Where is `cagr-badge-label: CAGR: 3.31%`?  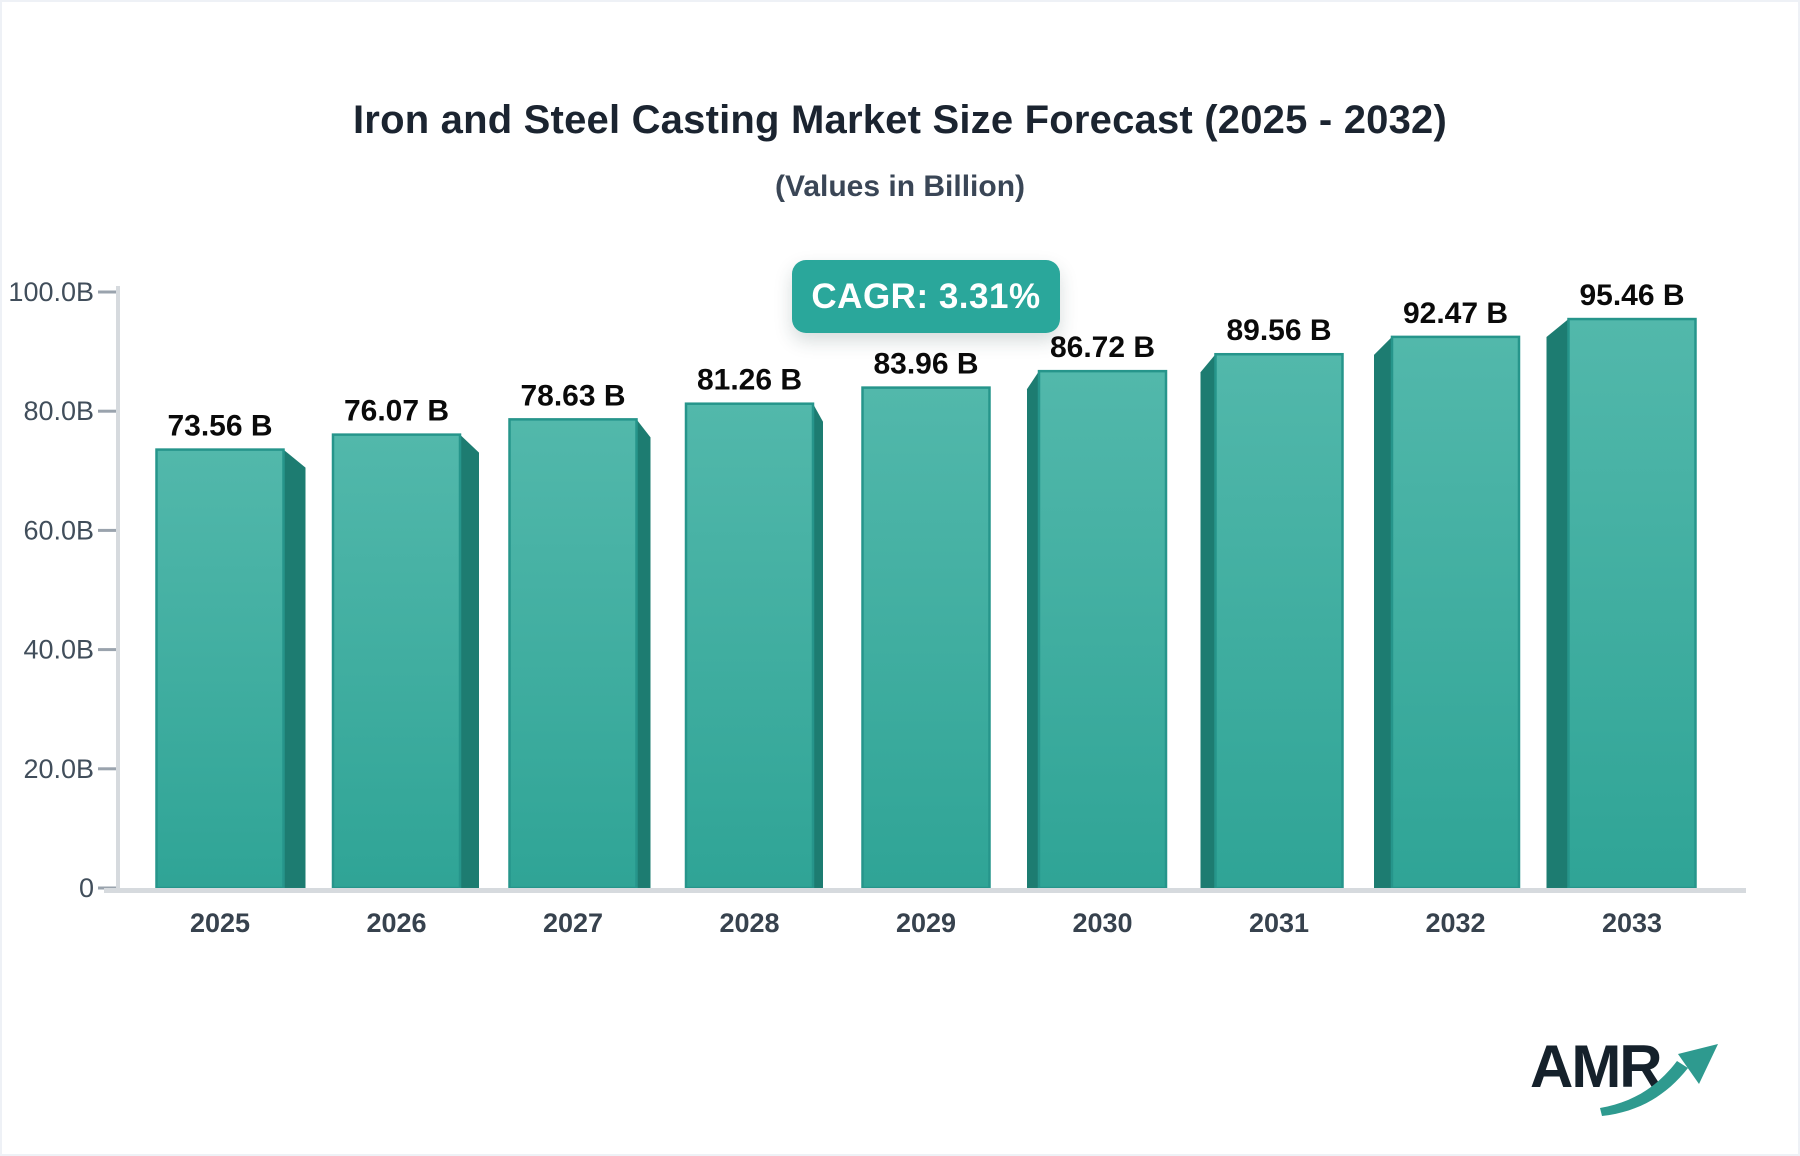
cagr-badge-label: CAGR: 3.31% is located at coordinates (926, 296).